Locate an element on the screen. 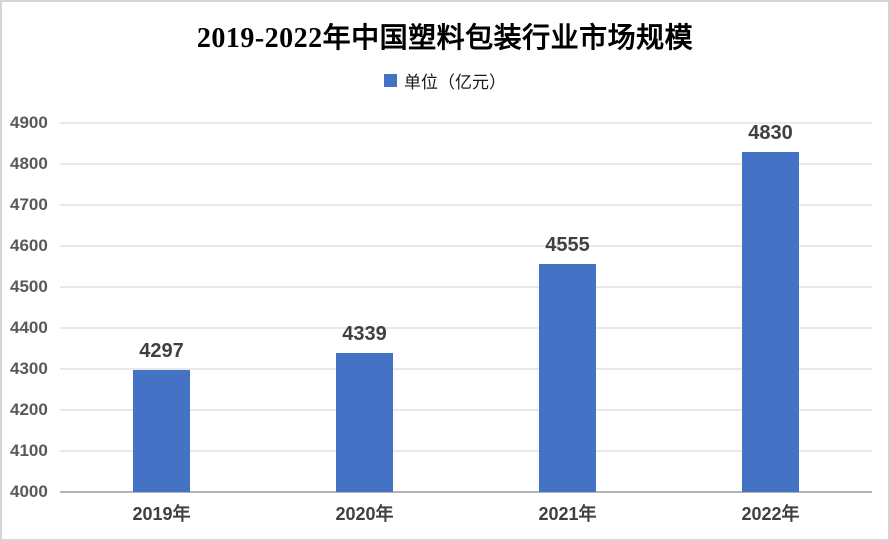  bar-value-label: 4830 is located at coordinates (770, 132).